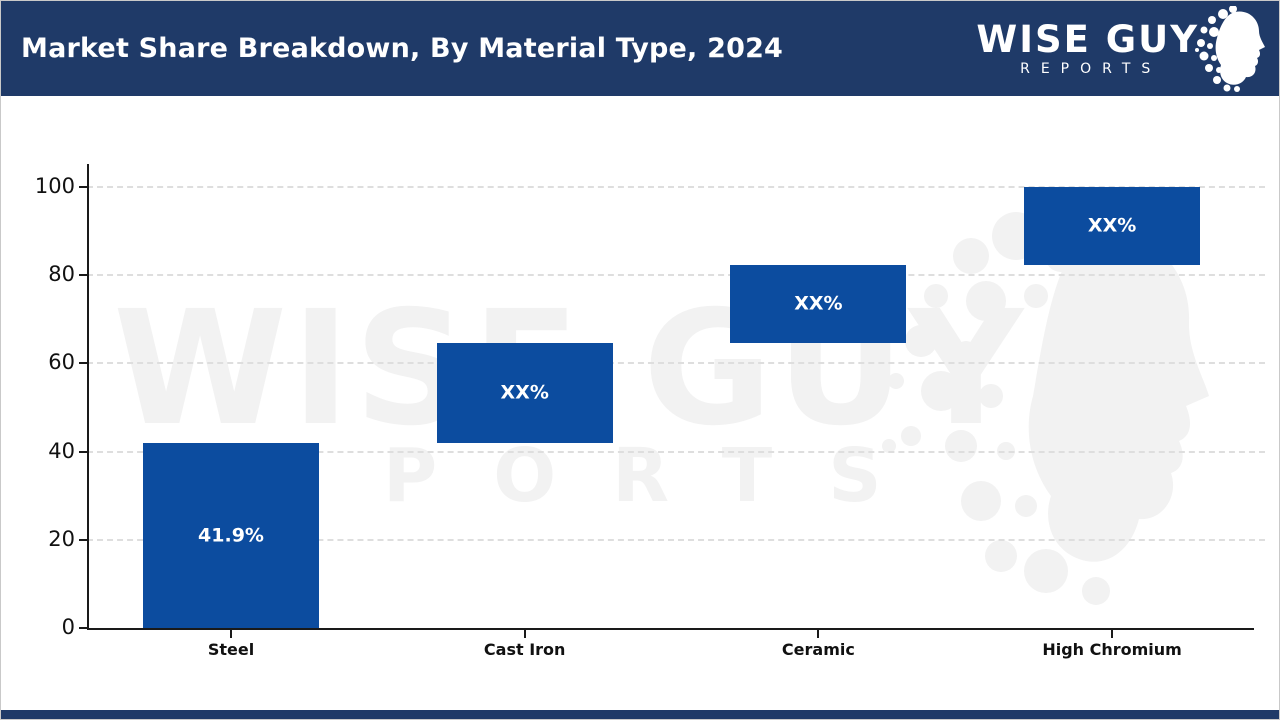 This screenshot has height=720, width=1280. I want to click on brand-logo: WISE GUY REPORTS, so click(1127, 48).